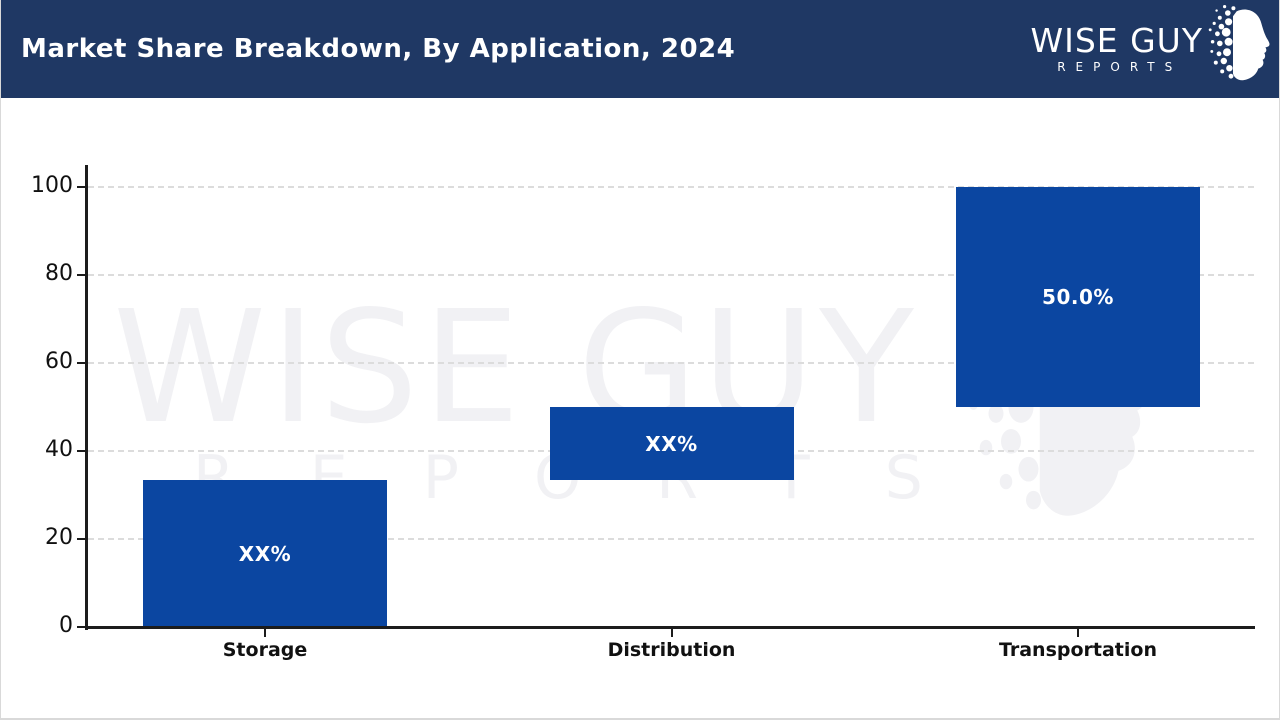 This screenshot has height=720, width=1280. I want to click on y-tick-label: 100, so click(52, 185).